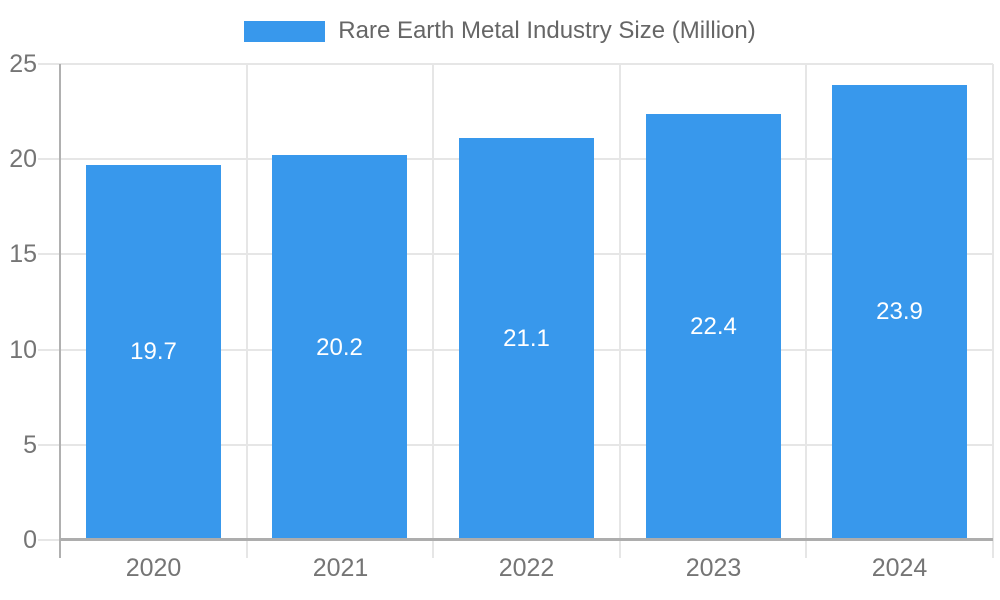  I want to click on y-axis-tick-label: 10, so click(23, 350).